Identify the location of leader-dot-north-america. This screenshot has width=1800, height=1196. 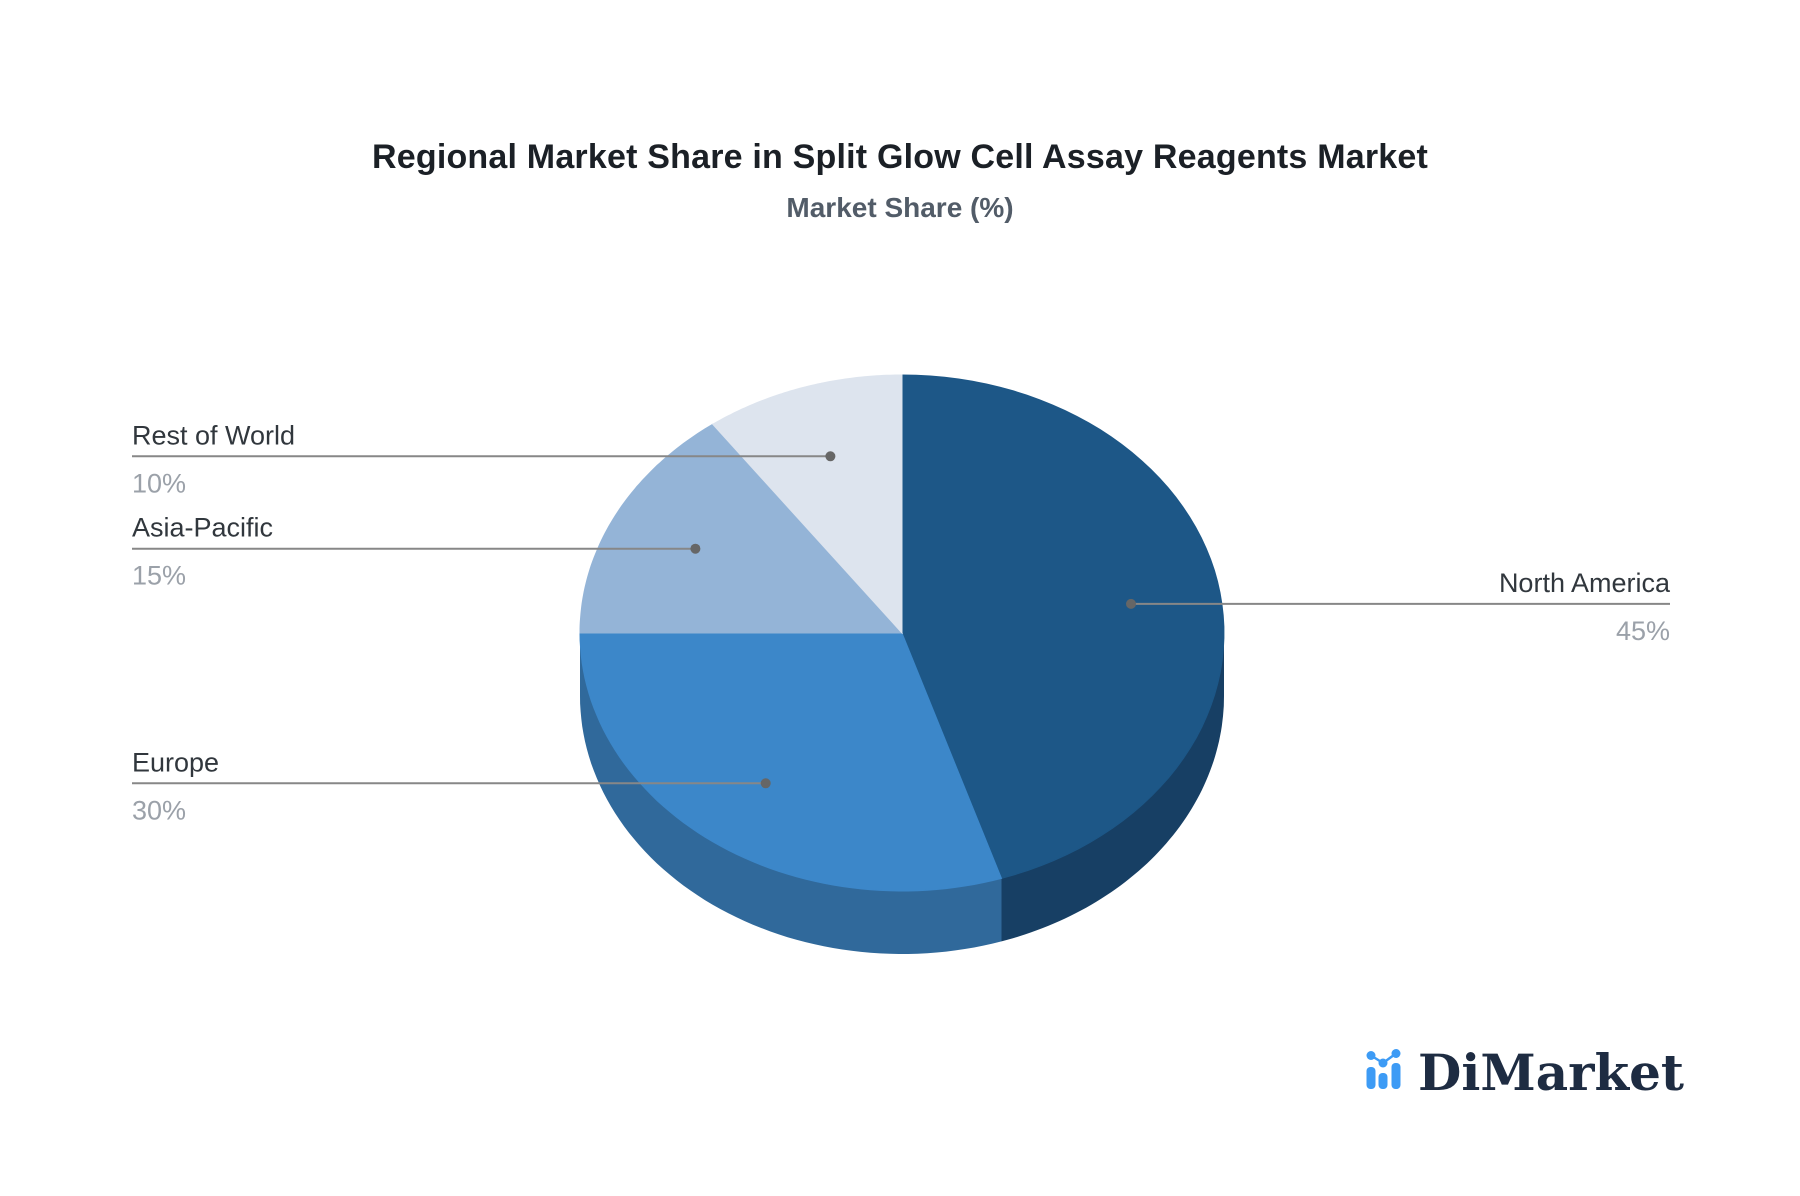
(1131, 603).